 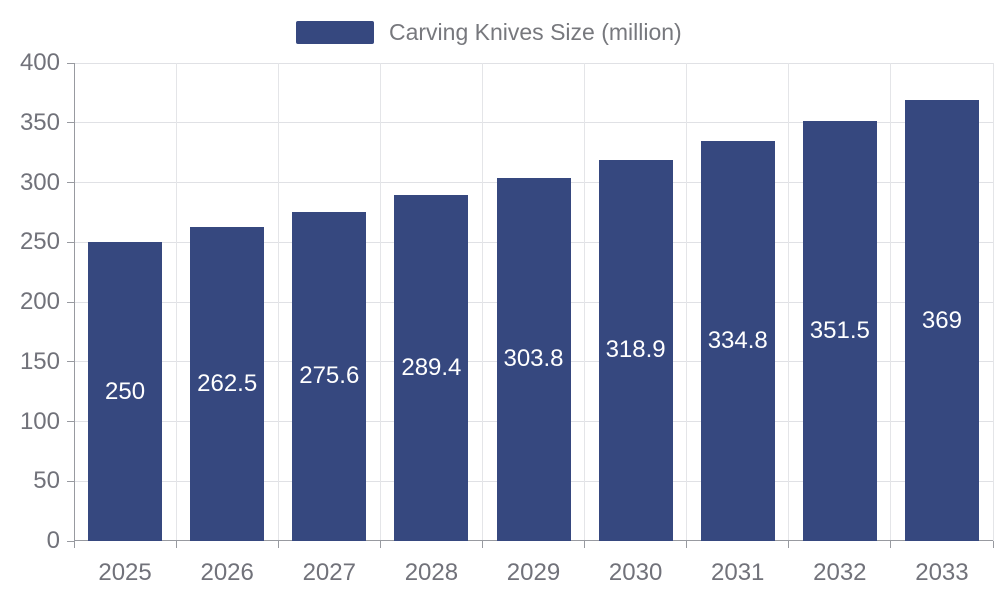 What do you see at coordinates (431, 572) in the screenshot?
I see `x-axis-label: 2028` at bounding box center [431, 572].